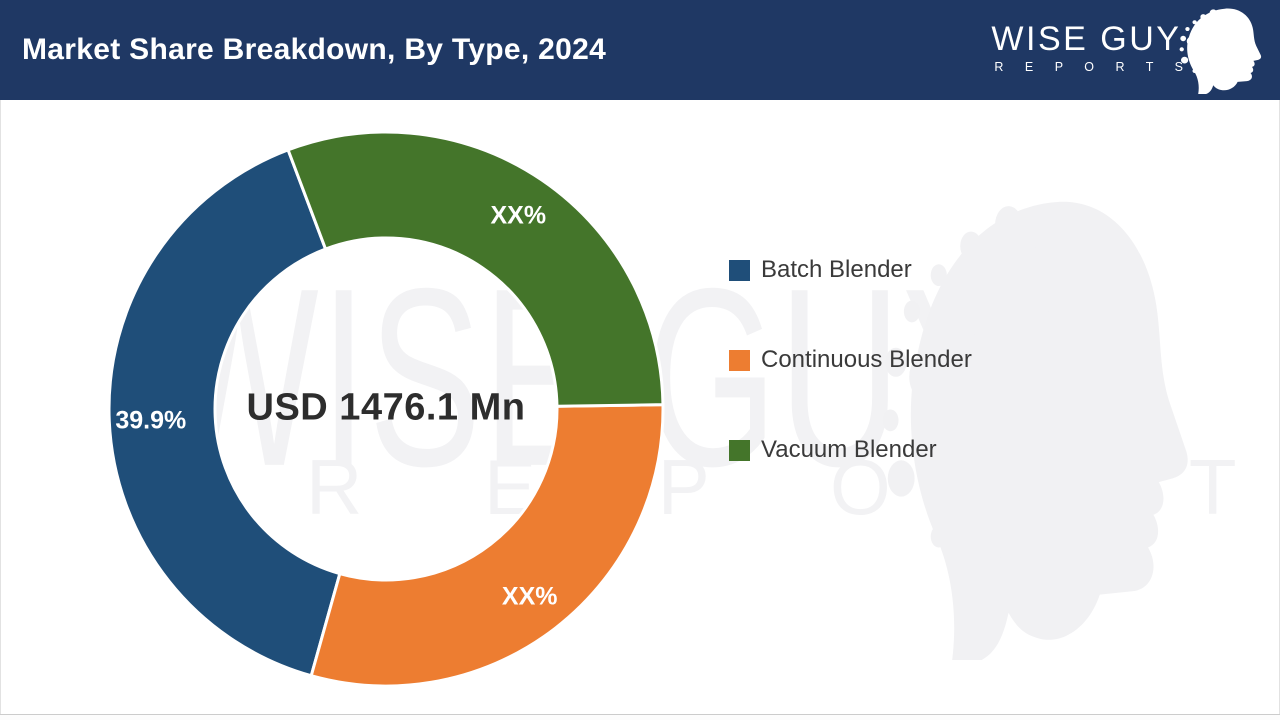  I want to click on legend-item-batch-blender: Batch Blender, so click(850, 270).